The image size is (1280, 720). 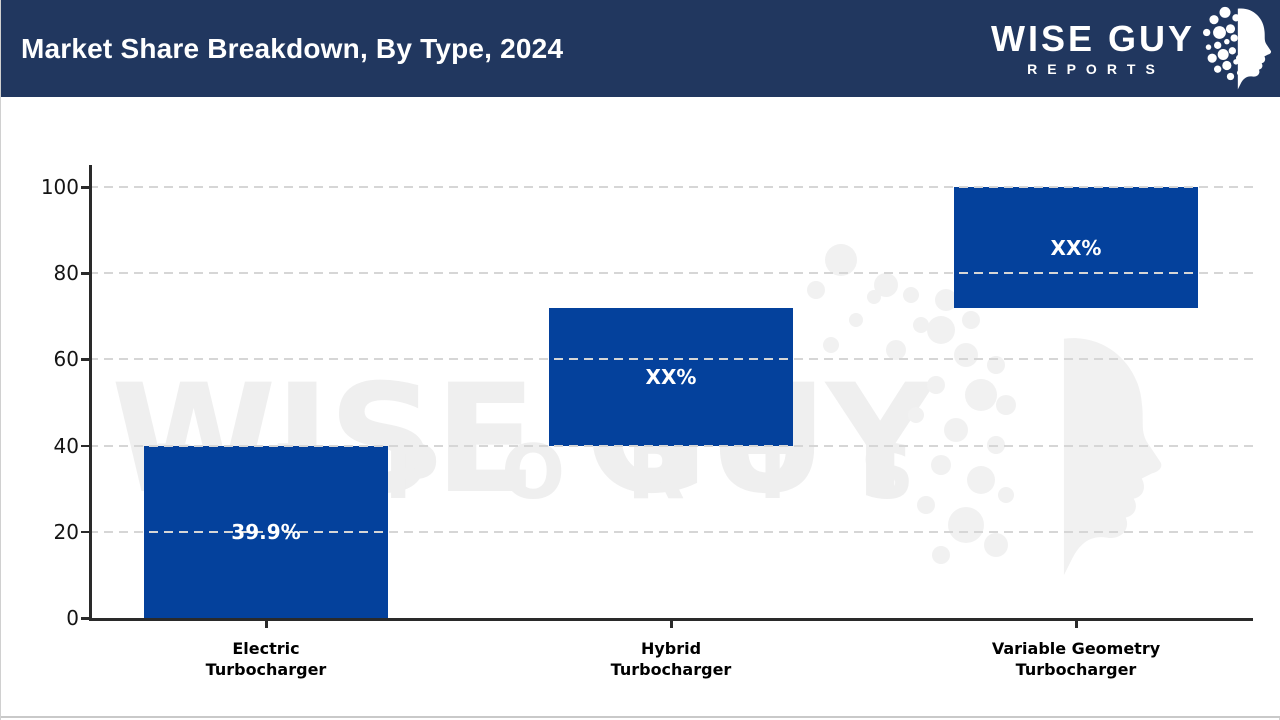 I want to click on x-axis-spine, so click(x=671, y=619).